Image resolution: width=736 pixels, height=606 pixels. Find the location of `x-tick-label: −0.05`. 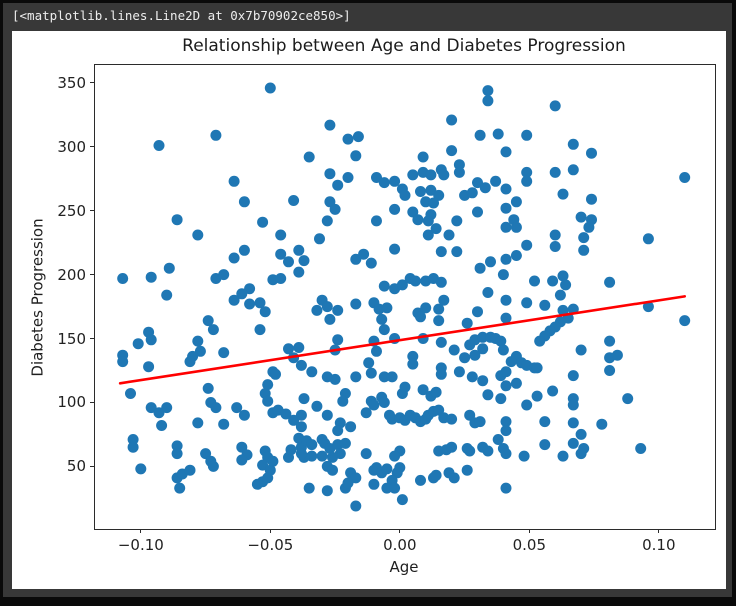

x-tick-label: −0.05 is located at coordinates (270, 545).